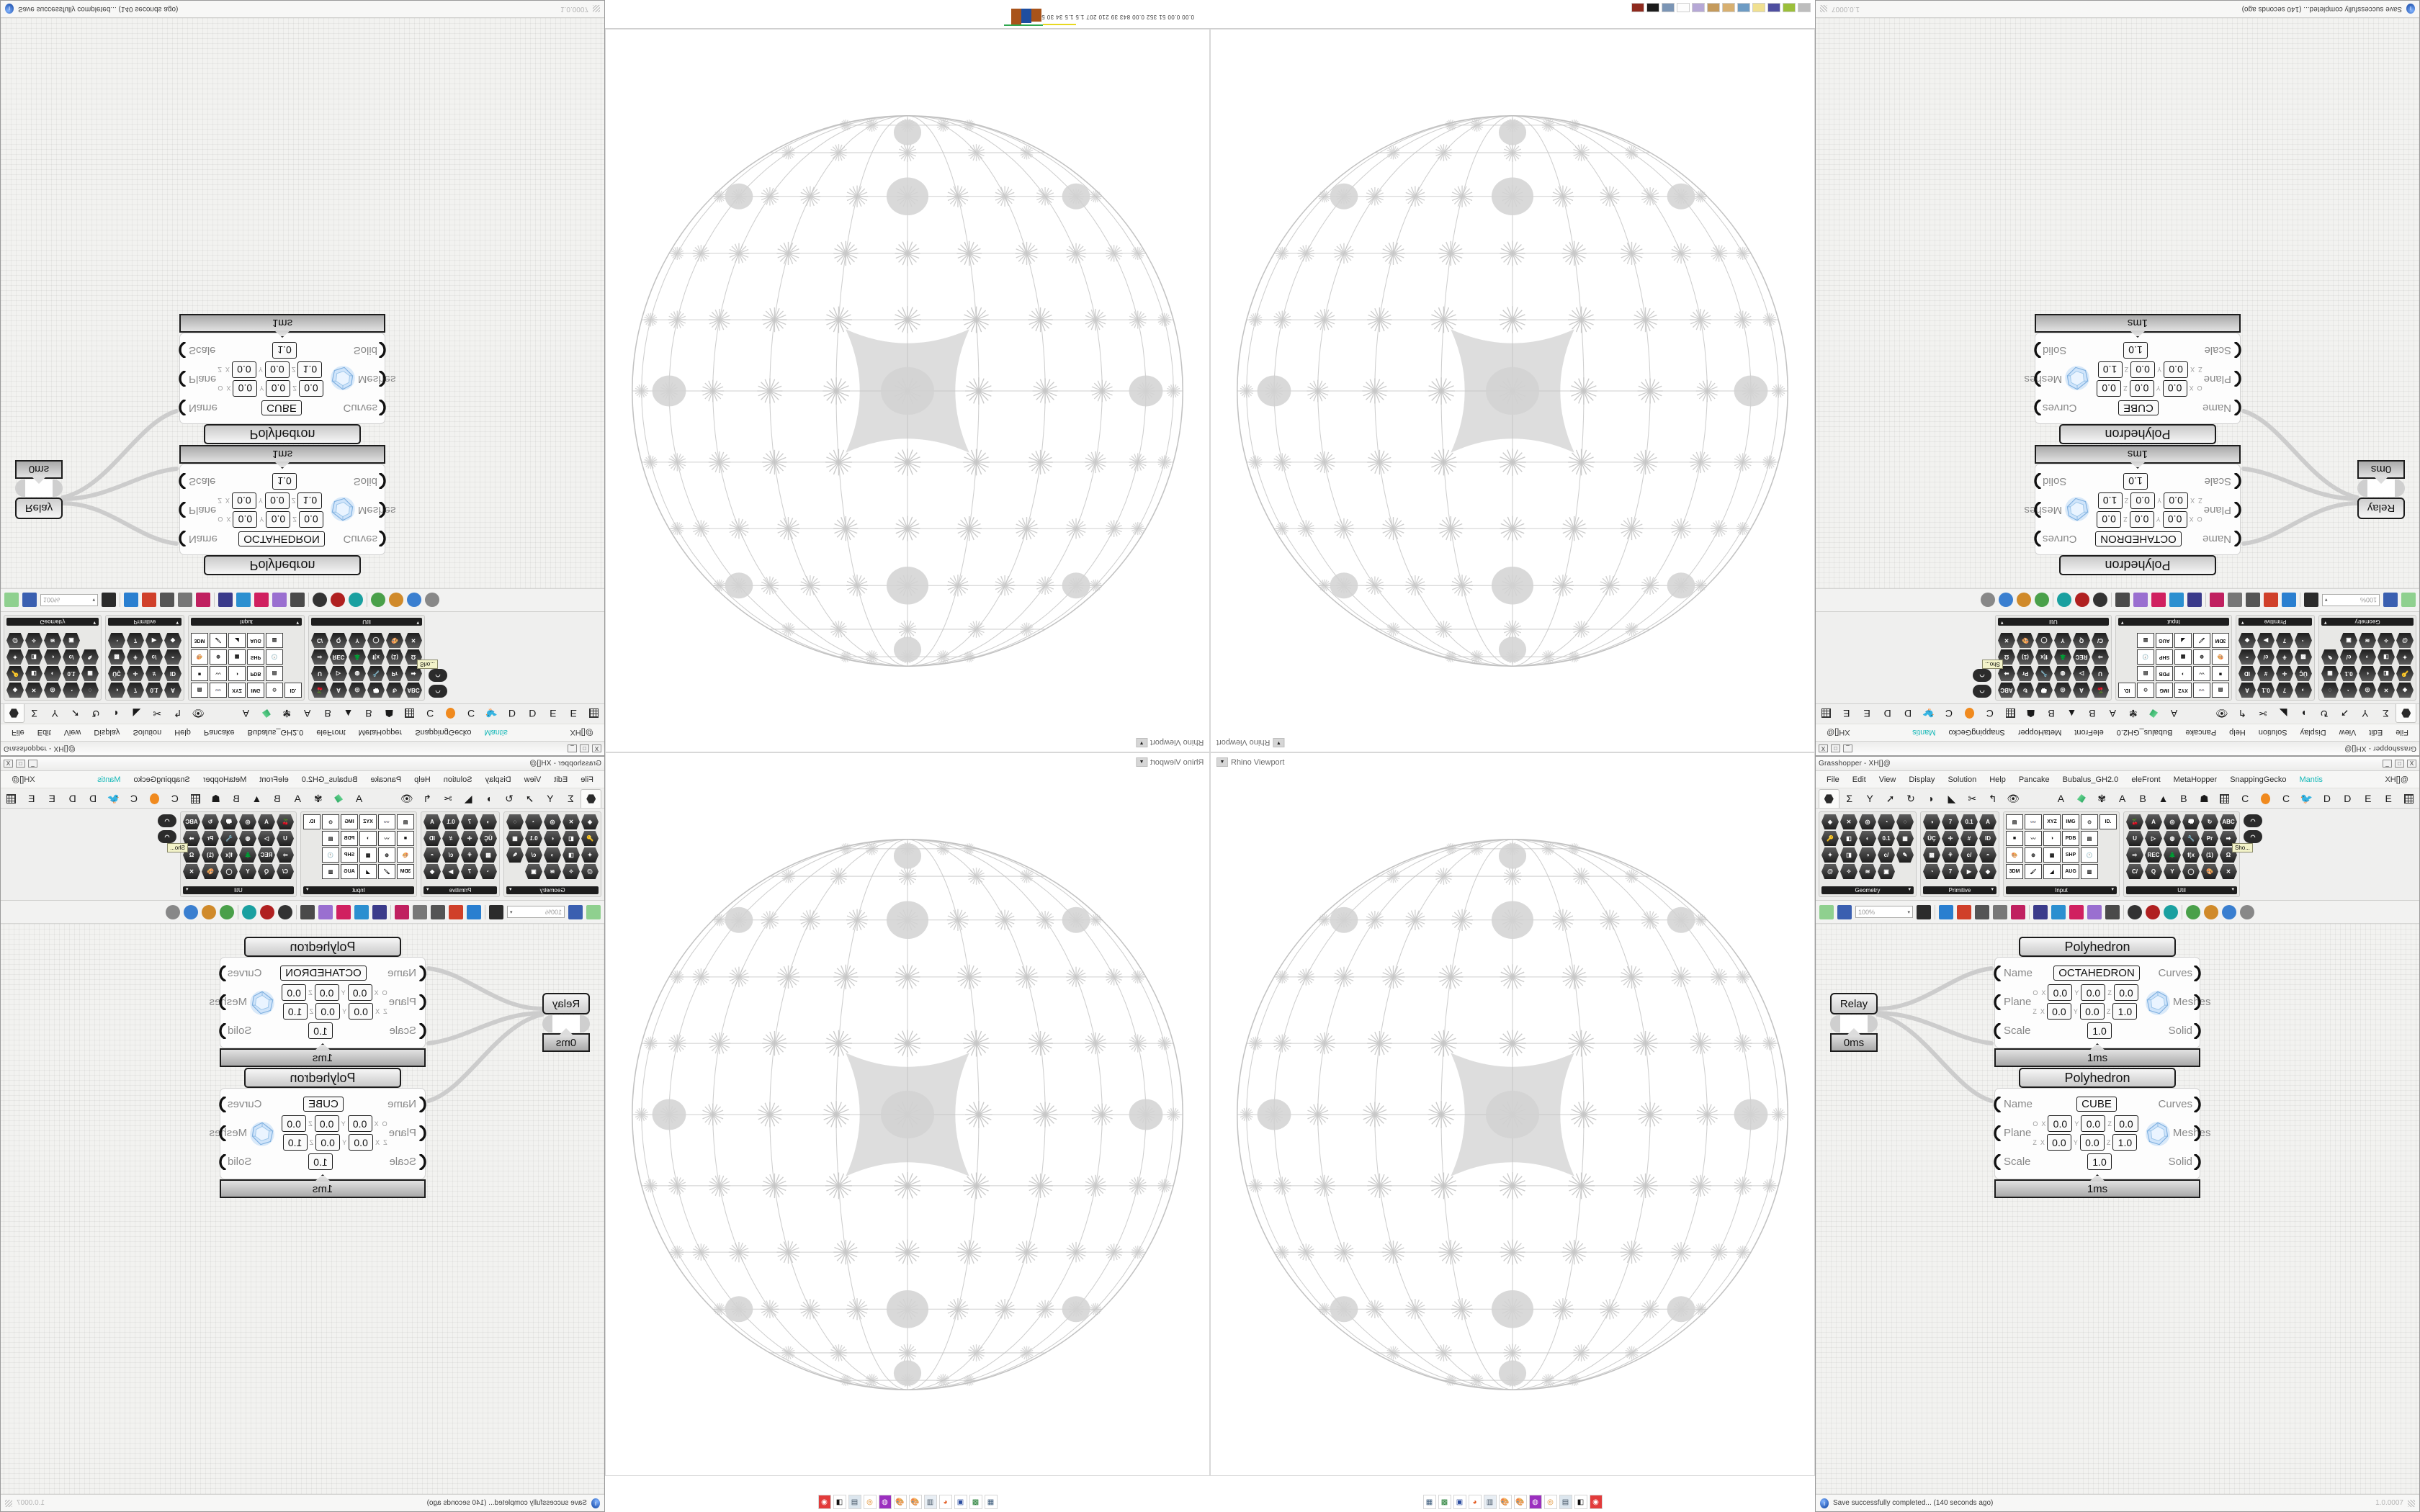  What do you see at coordinates (2037, 408) in the screenshot?
I see `output-port-curves` at bounding box center [2037, 408].